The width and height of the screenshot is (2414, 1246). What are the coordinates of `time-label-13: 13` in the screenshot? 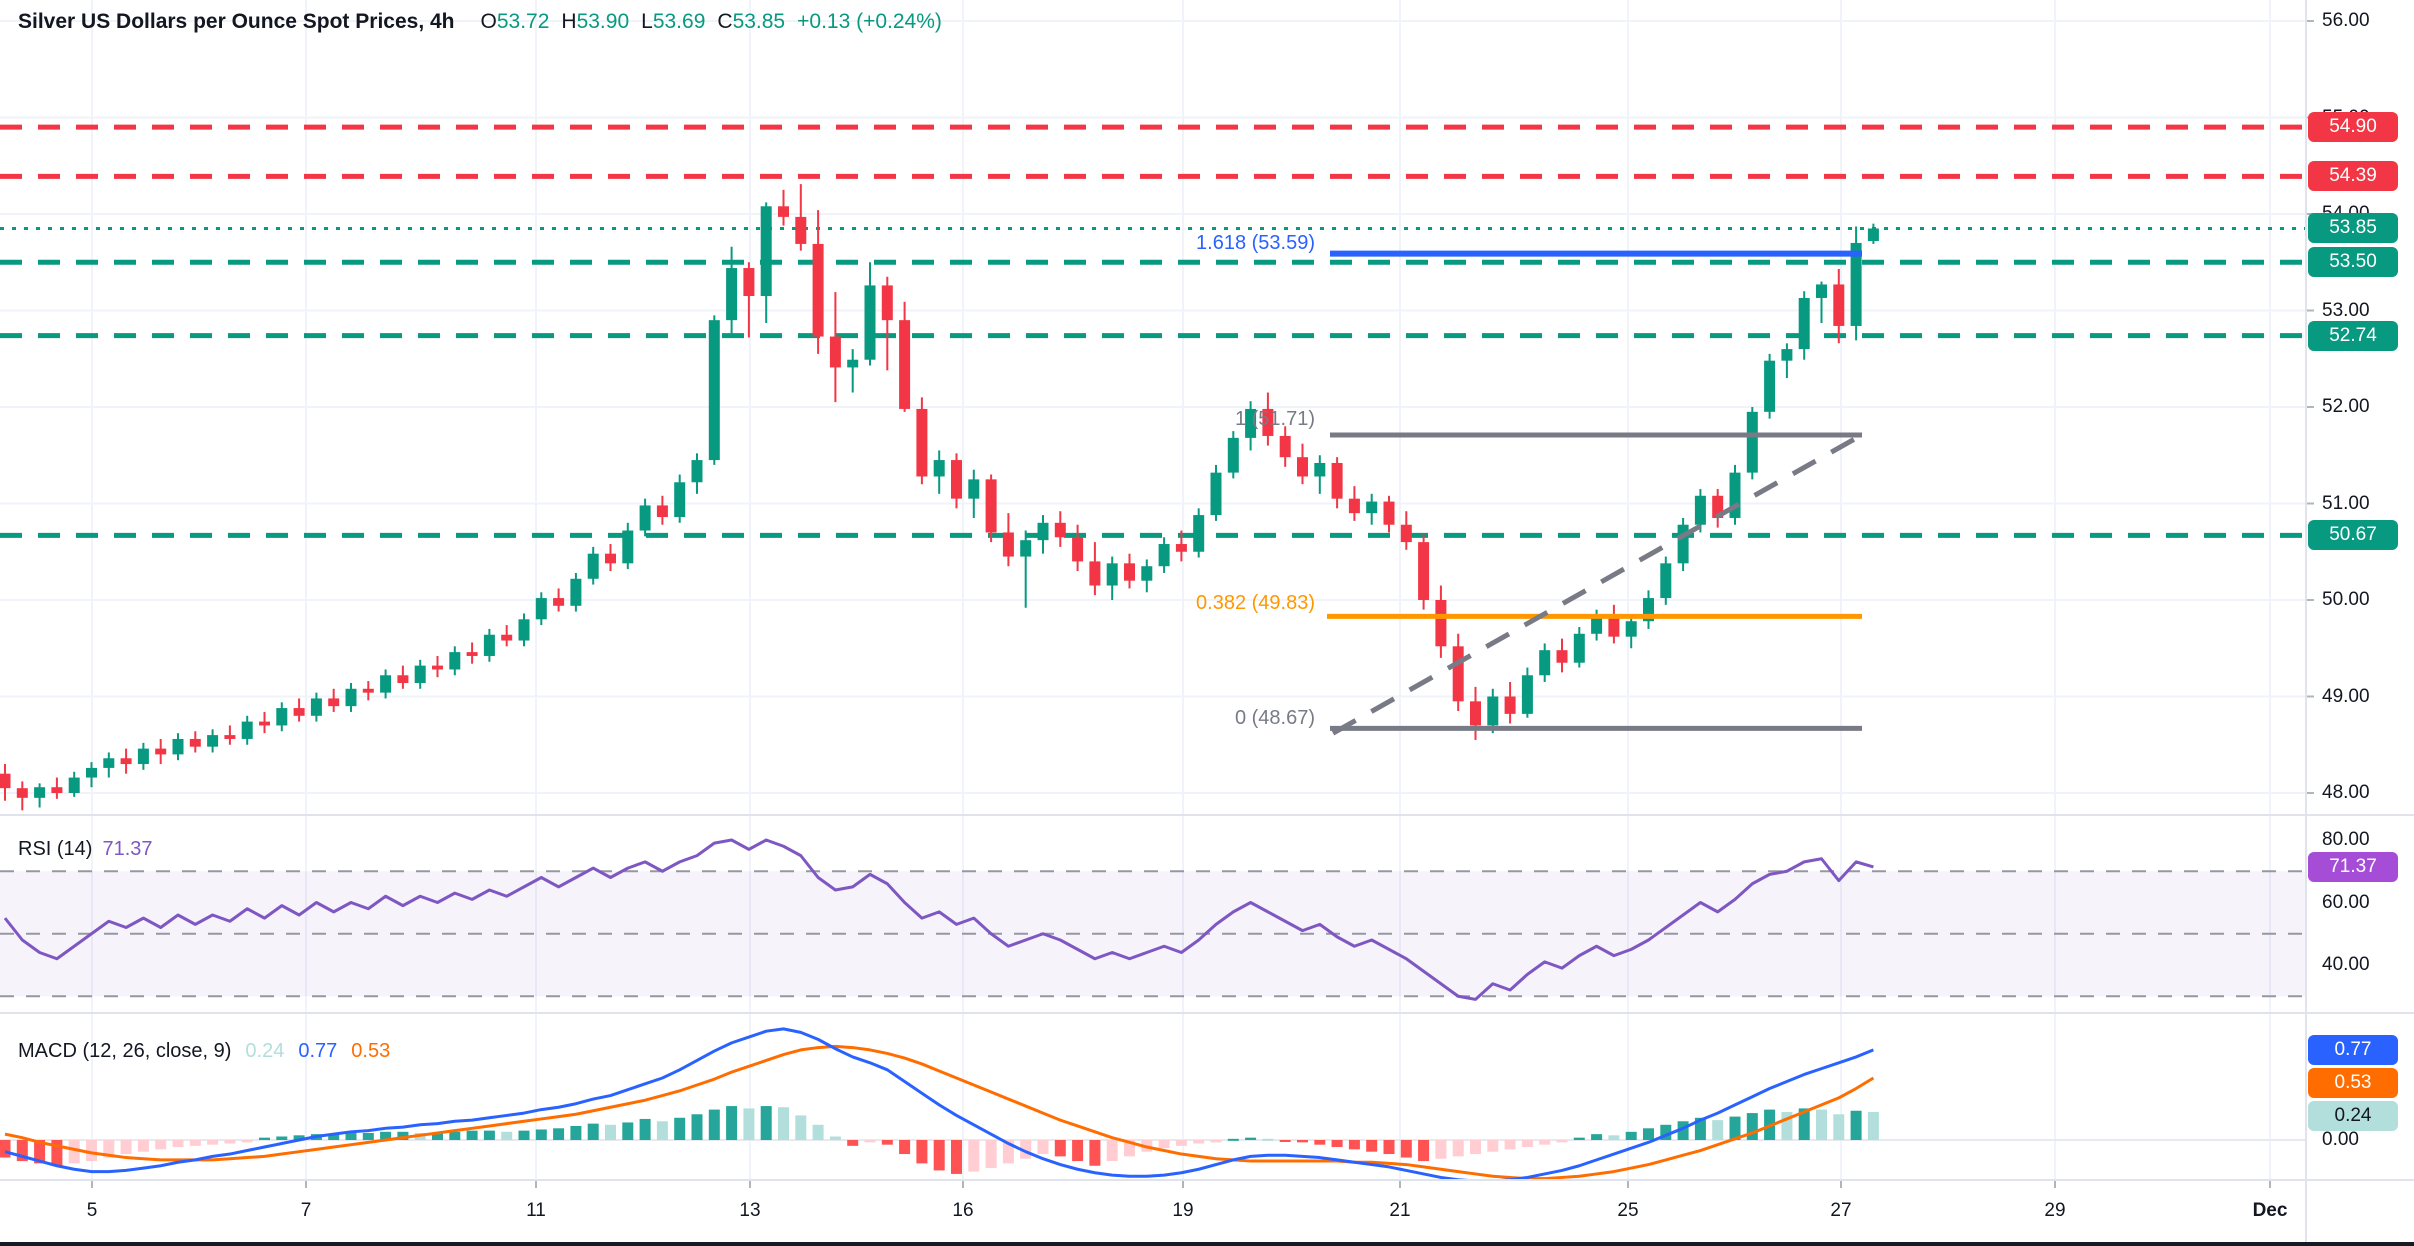 It's located at (750, 1210).